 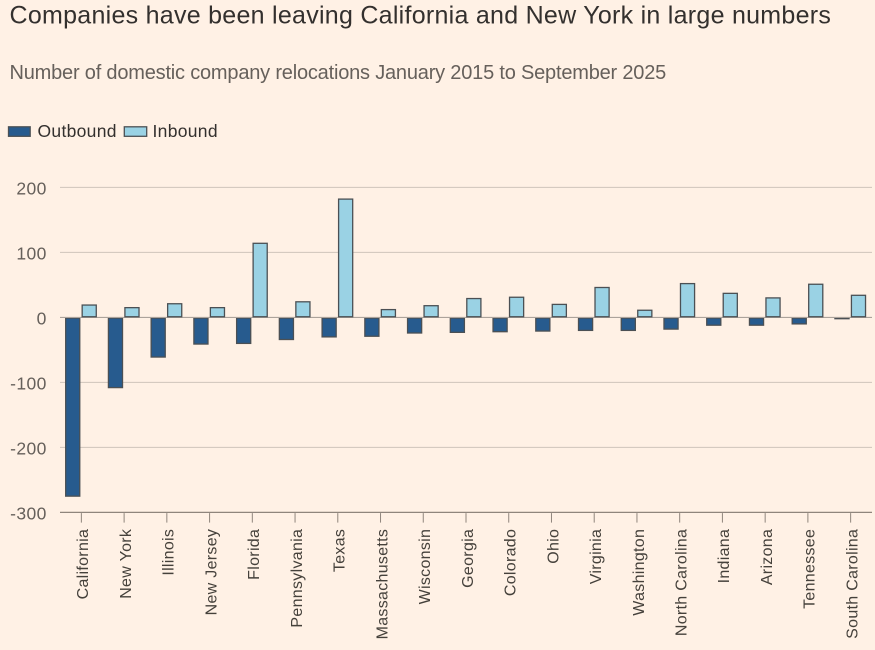 What do you see at coordinates (254, 554) in the screenshot?
I see `svg-text: Florida` at bounding box center [254, 554].